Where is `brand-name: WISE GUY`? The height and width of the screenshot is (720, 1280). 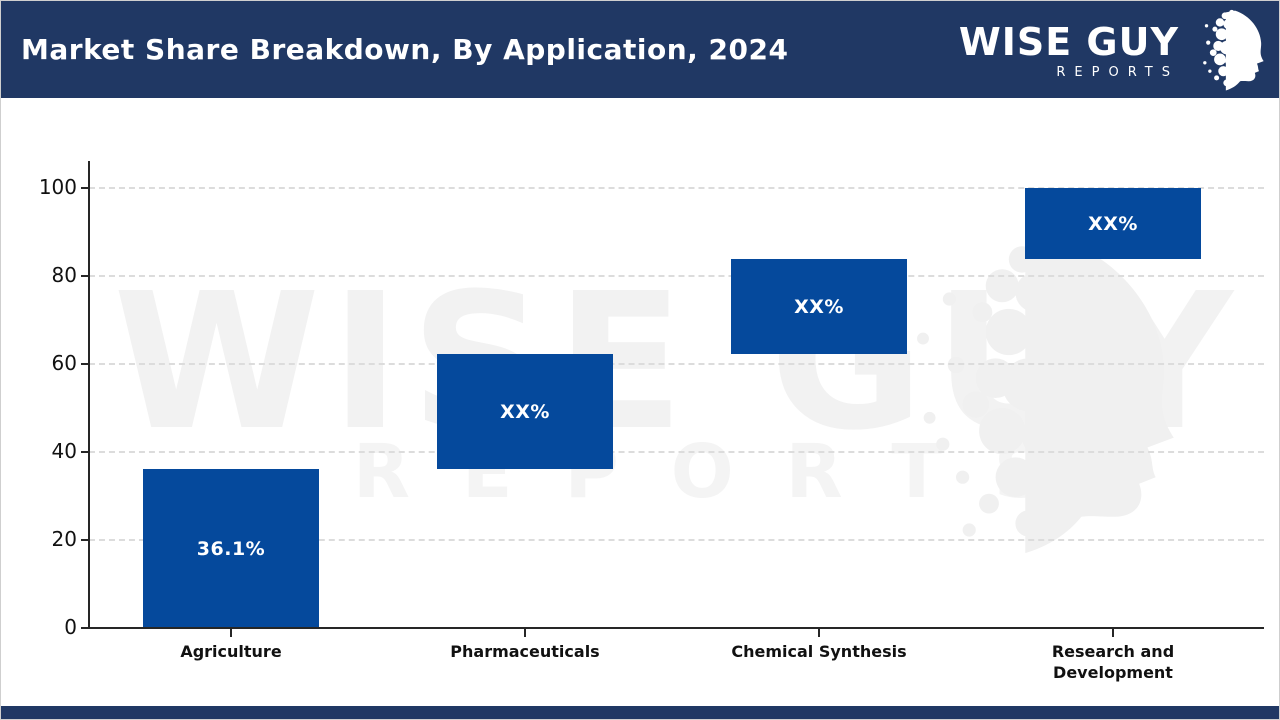
brand-name: WISE GUY is located at coordinates (1068, 42).